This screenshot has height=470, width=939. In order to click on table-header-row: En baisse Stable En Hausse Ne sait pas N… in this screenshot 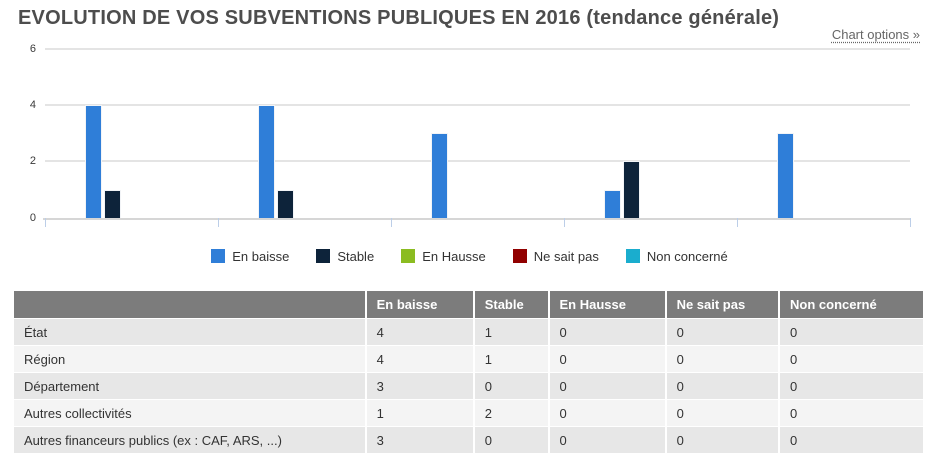, I will do `click(468, 304)`.